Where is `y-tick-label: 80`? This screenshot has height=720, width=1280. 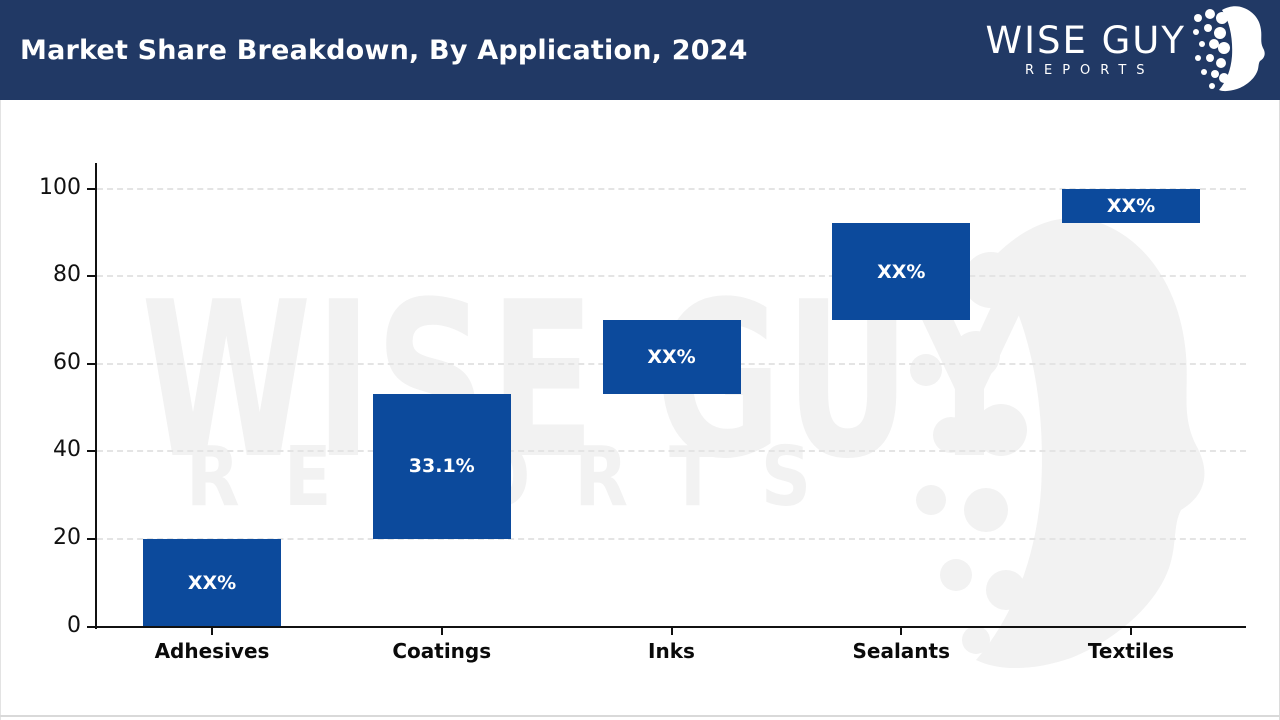 y-tick-label: 80 is located at coordinates (67, 275).